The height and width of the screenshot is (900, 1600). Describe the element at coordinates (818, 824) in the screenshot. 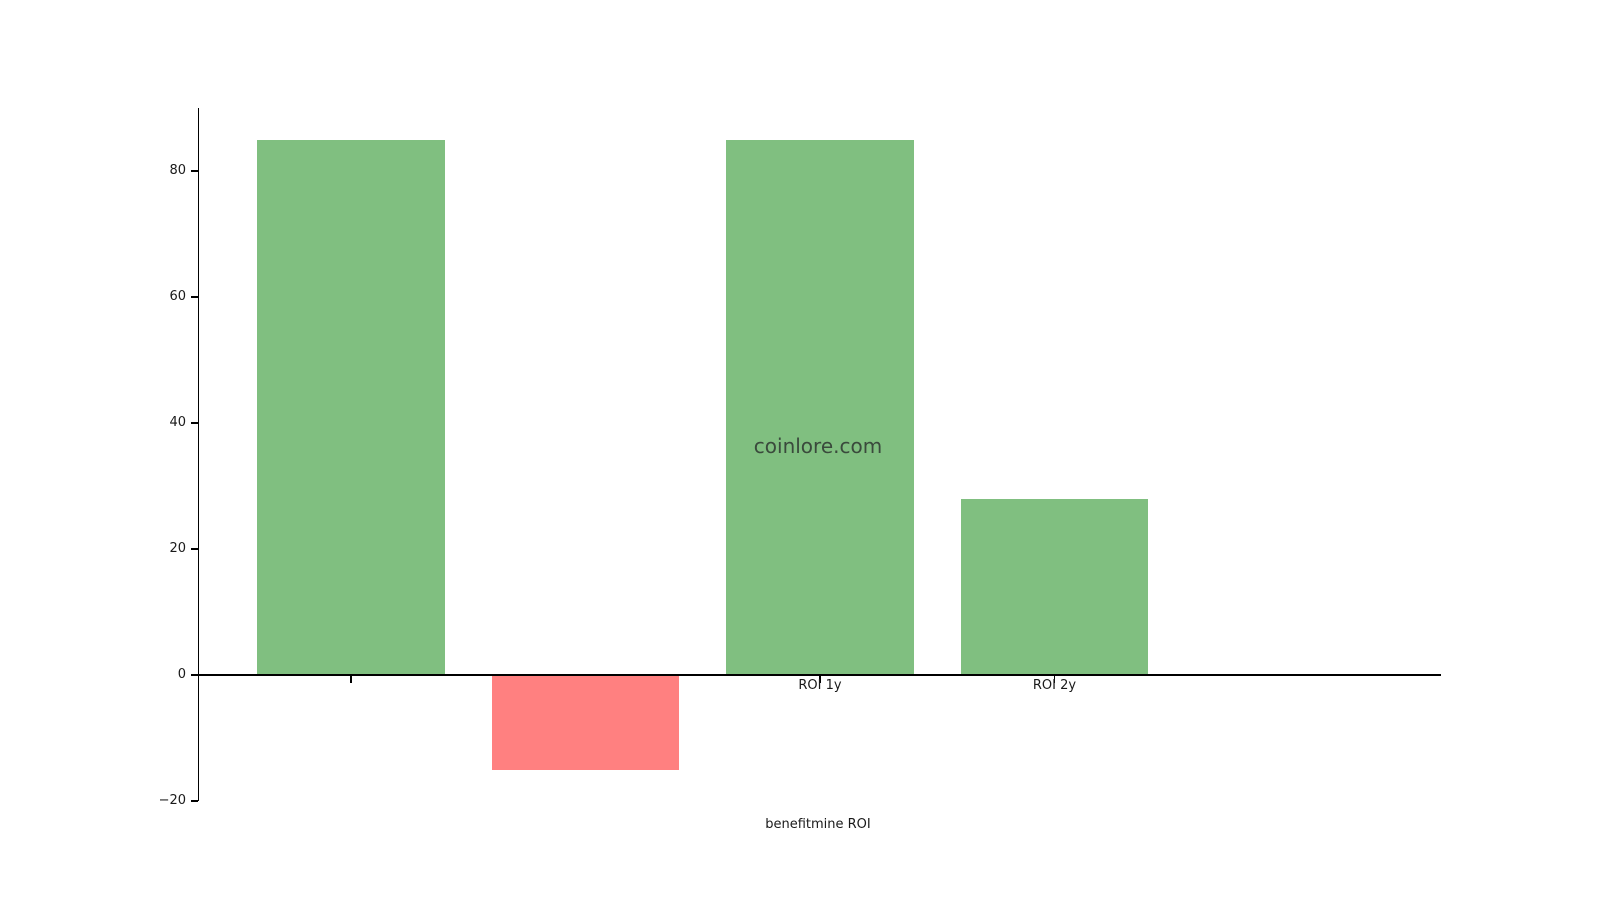

I see `x-axis-label: benefitmine ROI` at that location.